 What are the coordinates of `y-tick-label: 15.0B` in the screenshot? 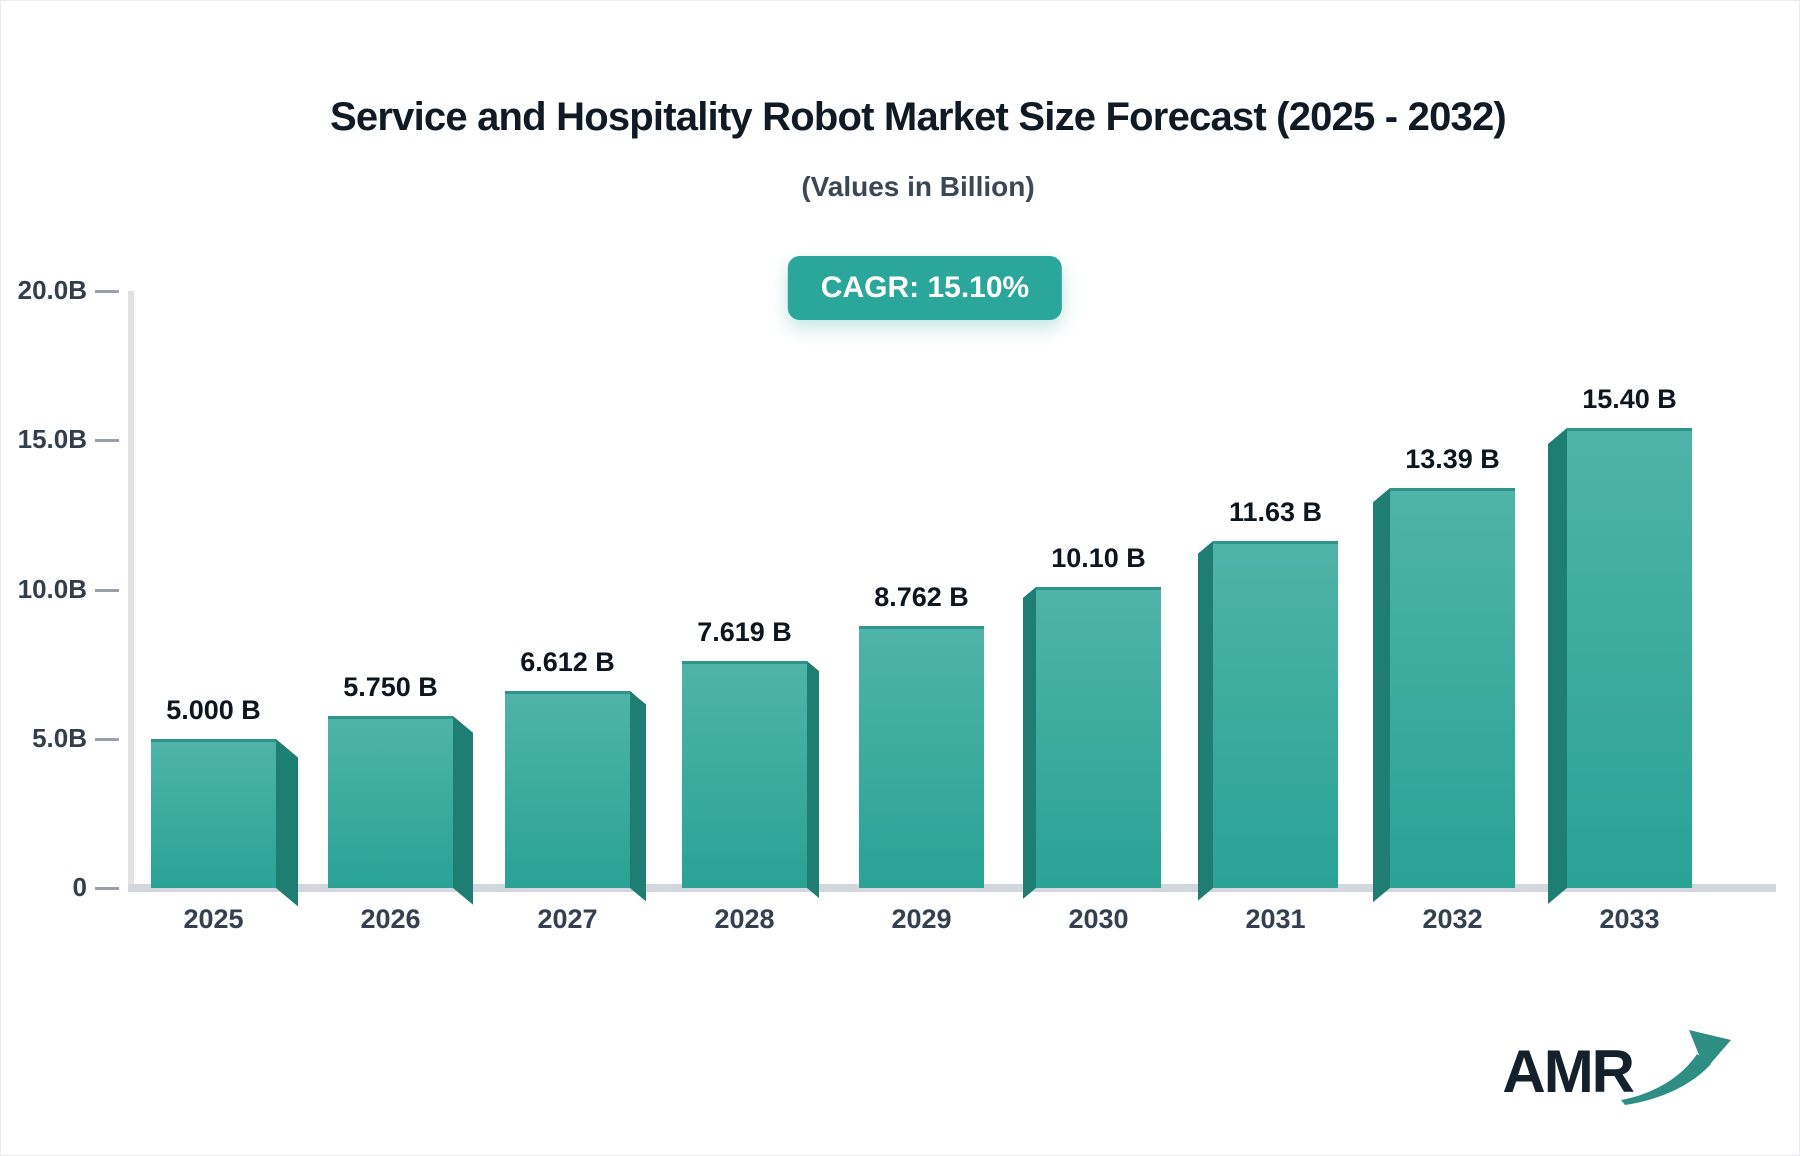 It's located at (52, 439).